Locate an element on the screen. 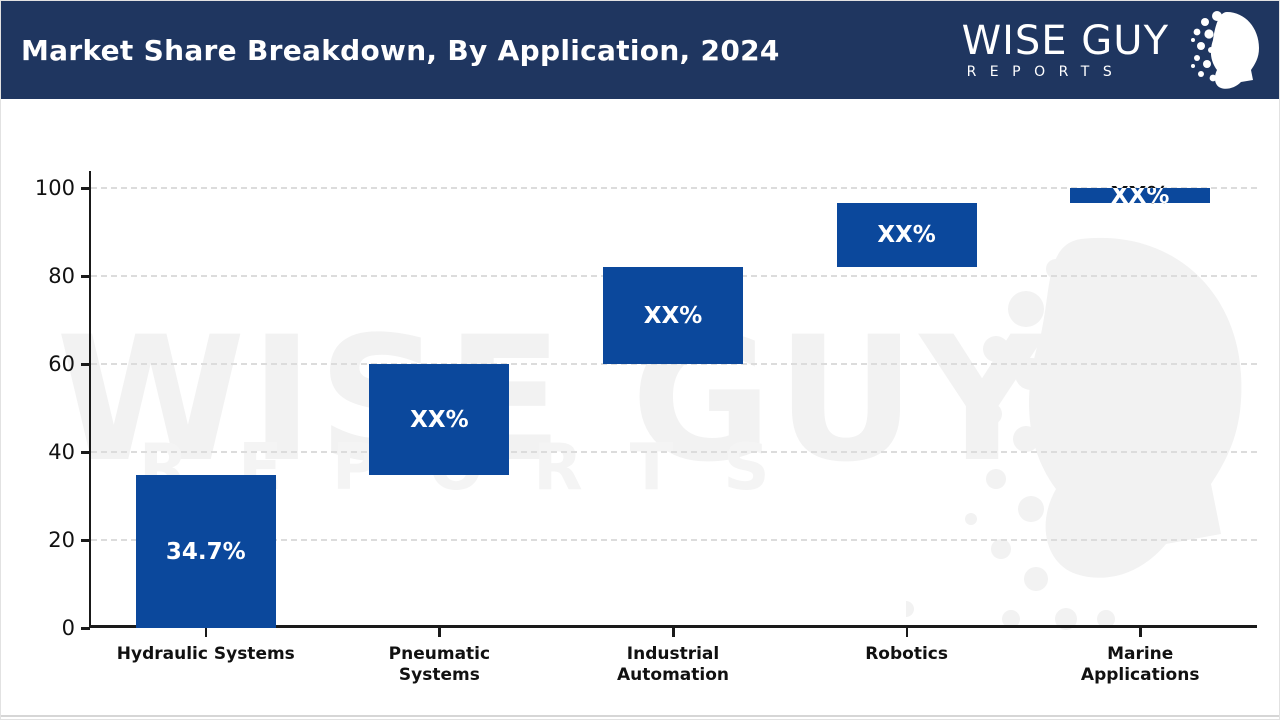 The height and width of the screenshot is (720, 1280). bar-value-label: 34.7% is located at coordinates (205, 551).